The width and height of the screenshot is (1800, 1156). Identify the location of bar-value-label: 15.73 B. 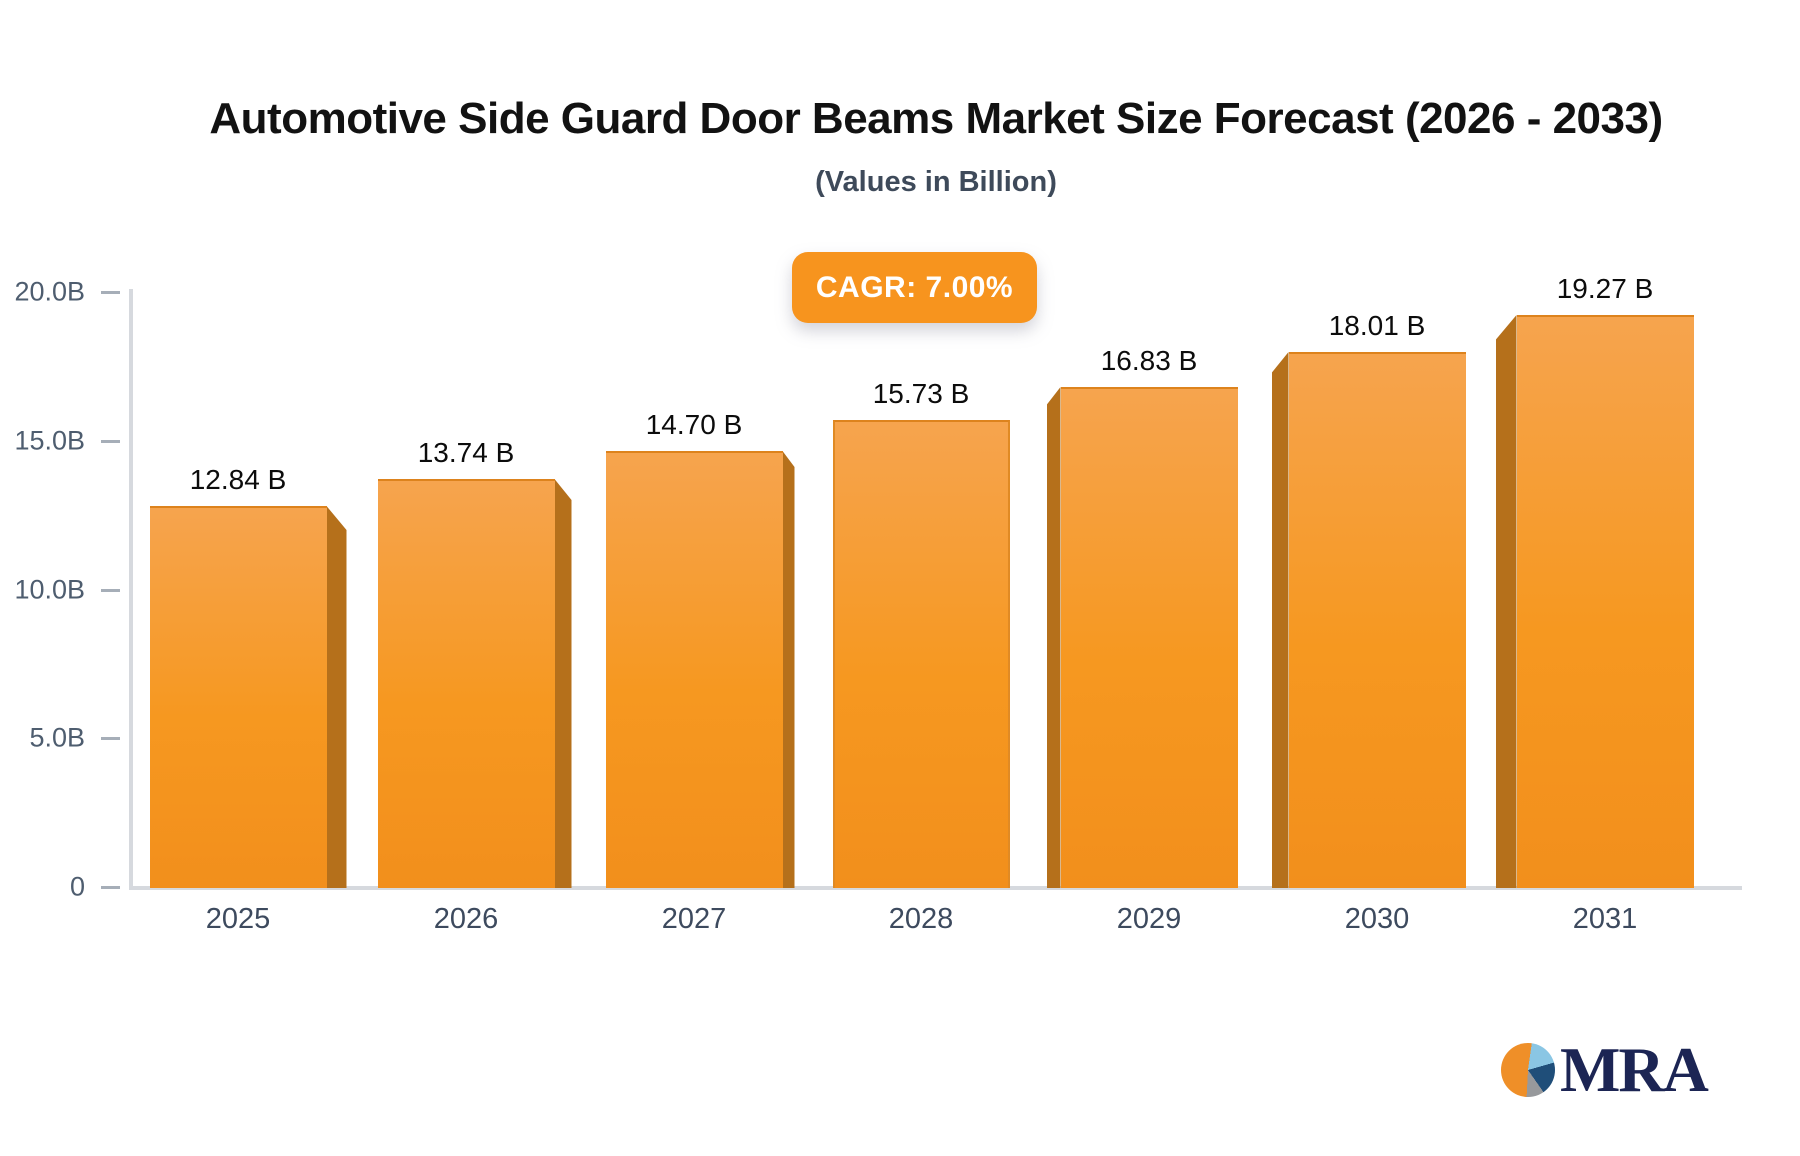
(921, 393).